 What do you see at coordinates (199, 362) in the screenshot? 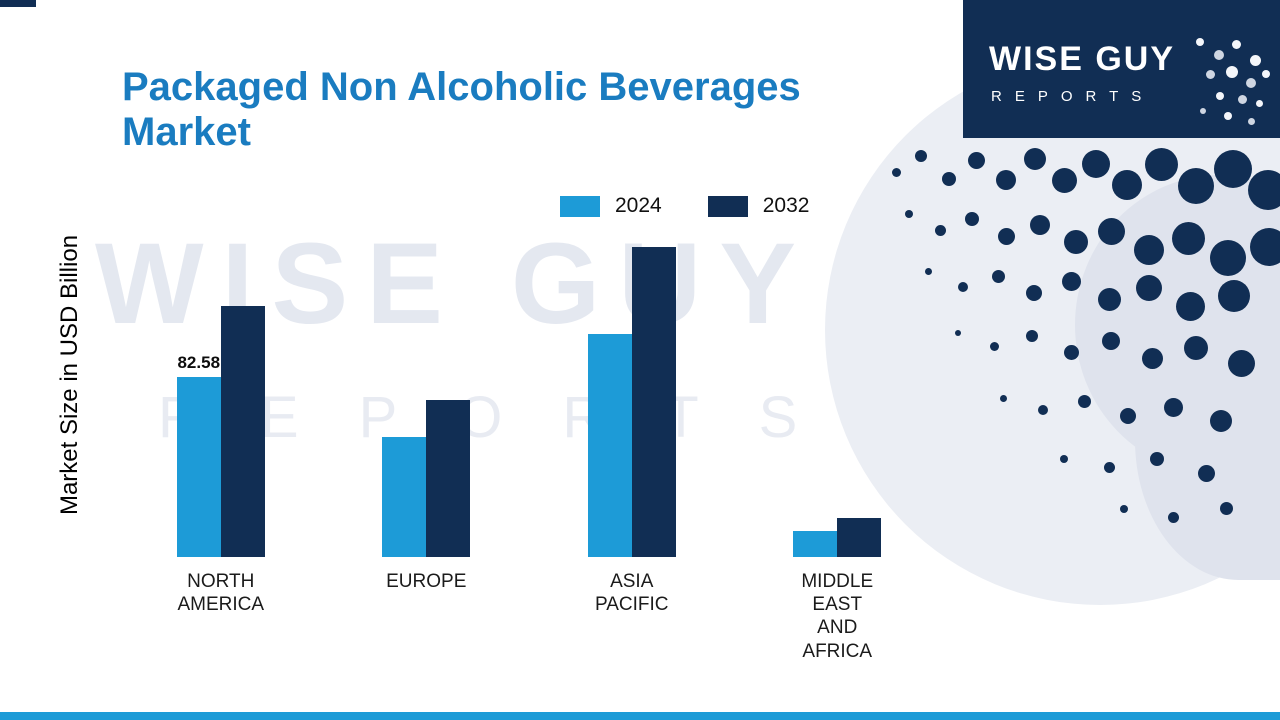
I see `bar-value-label: 82.58` at bounding box center [199, 362].